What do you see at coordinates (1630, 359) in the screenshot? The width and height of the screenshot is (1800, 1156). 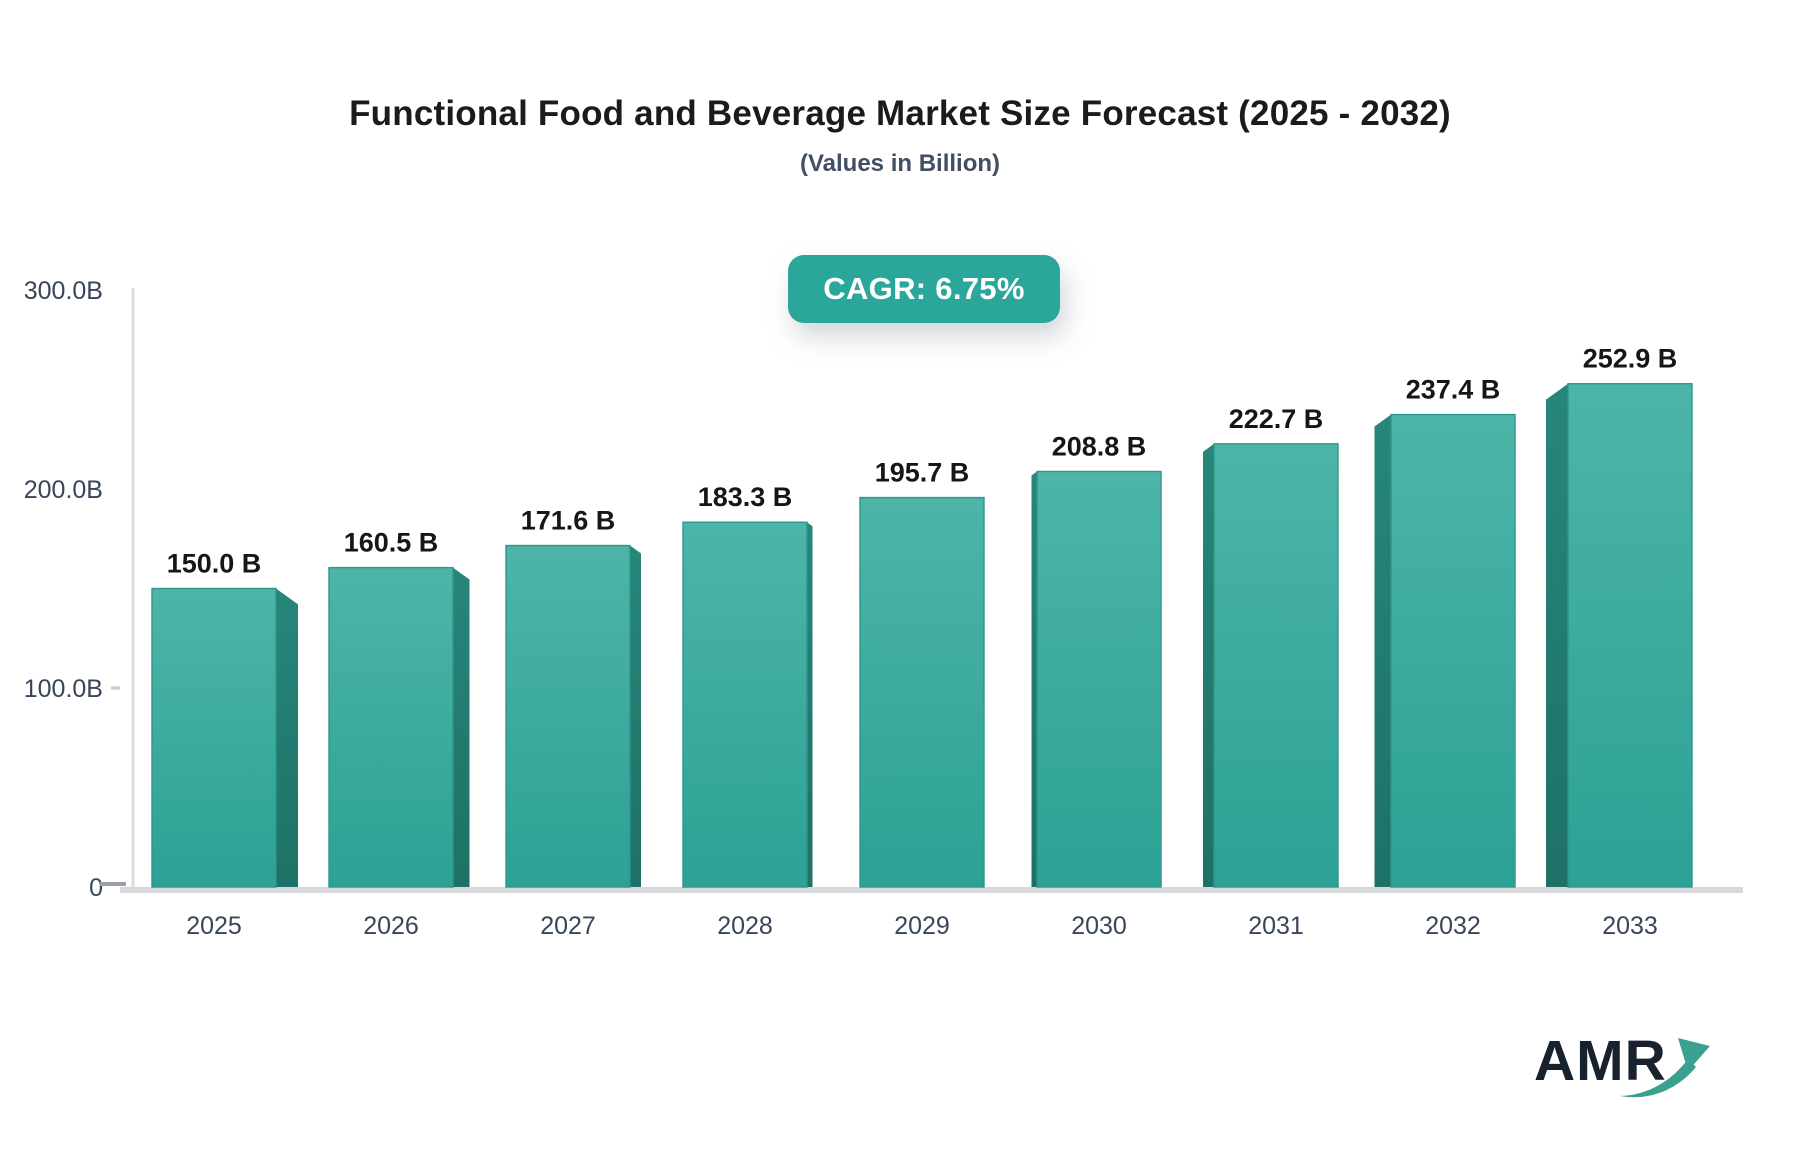 I see `bar-value-label: 252.9 B` at bounding box center [1630, 359].